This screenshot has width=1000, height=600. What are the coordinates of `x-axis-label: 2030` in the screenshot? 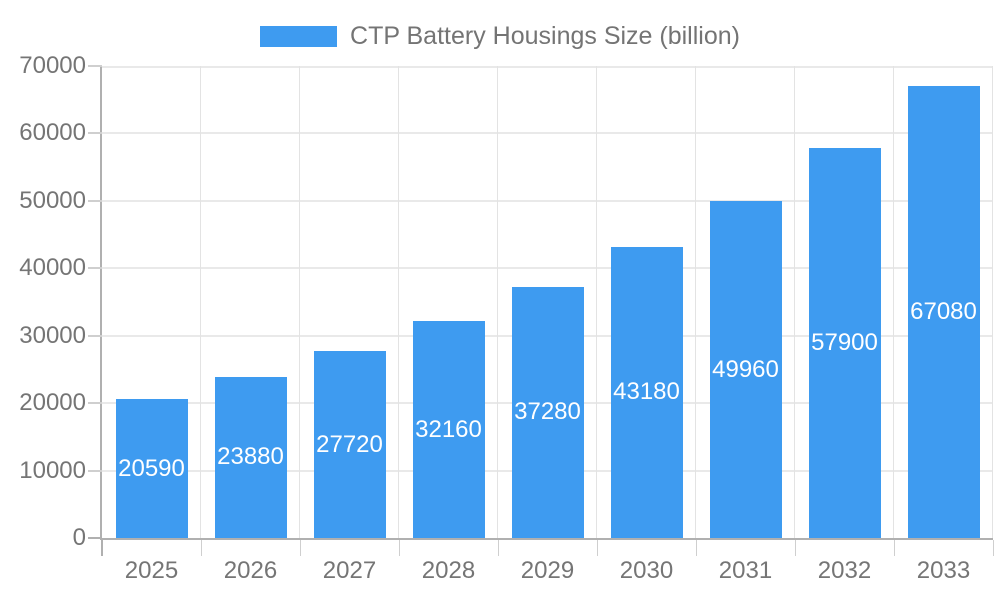 It's located at (646, 570).